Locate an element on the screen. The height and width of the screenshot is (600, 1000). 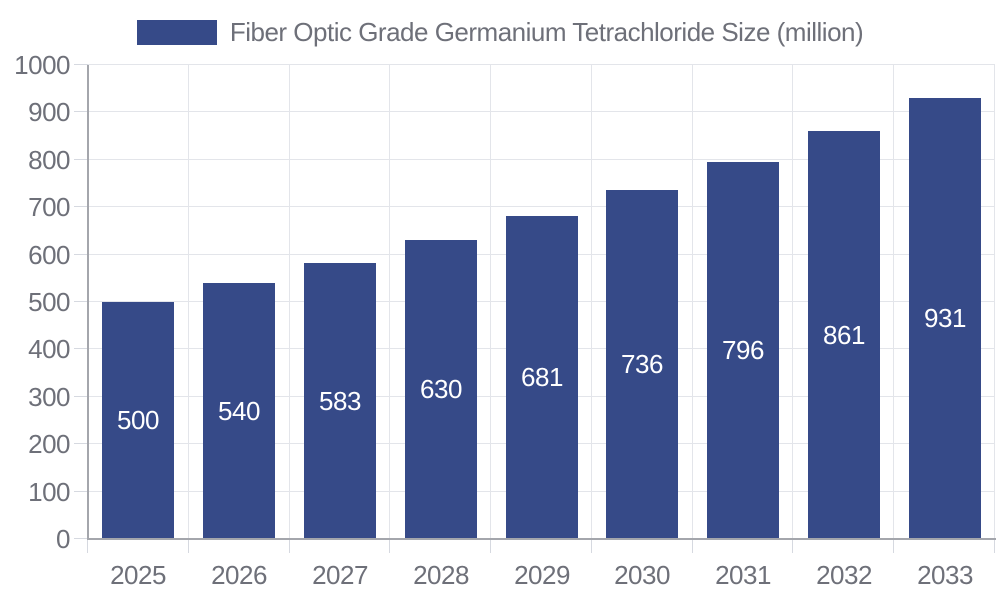
x-axis-label: 2031 is located at coordinates (743, 575).